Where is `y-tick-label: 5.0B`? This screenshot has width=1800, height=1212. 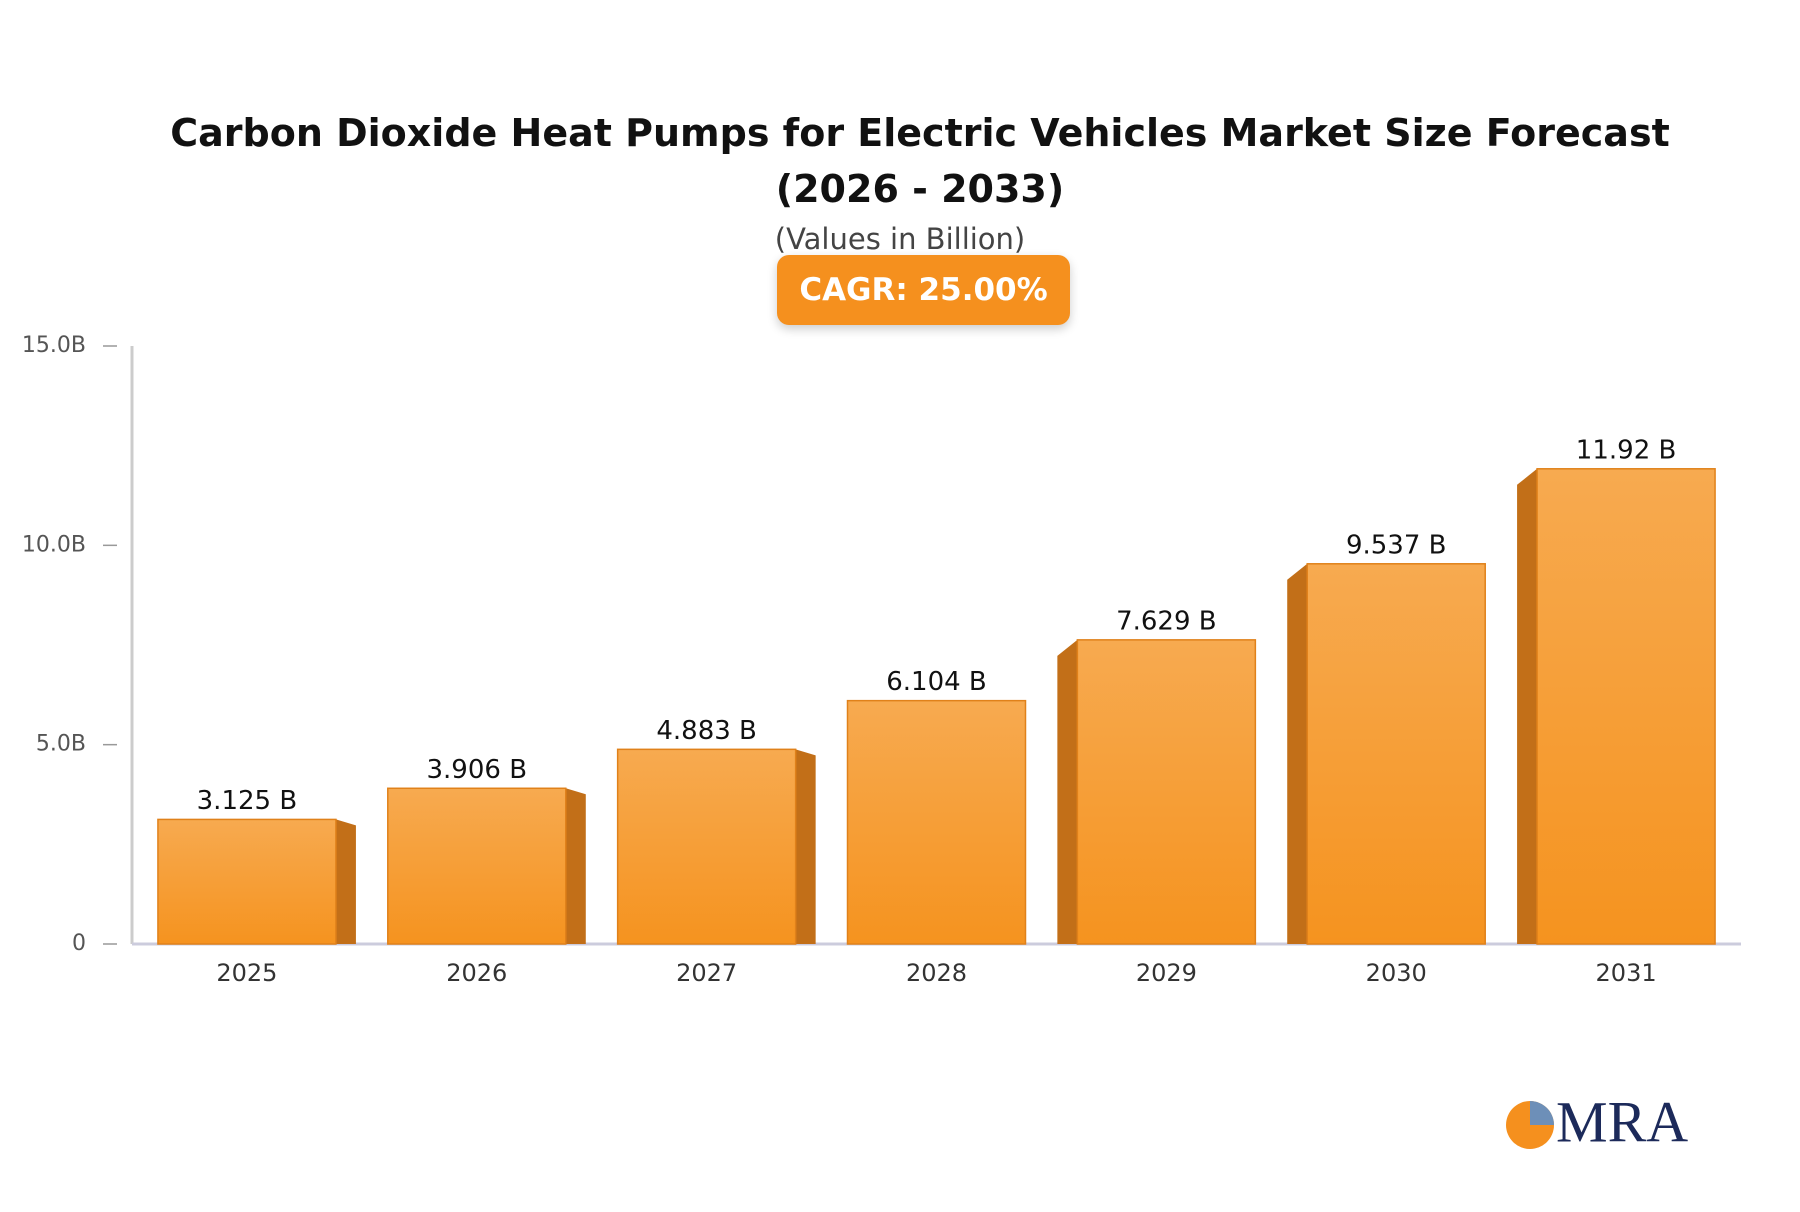
y-tick-label: 5.0B is located at coordinates (61, 744).